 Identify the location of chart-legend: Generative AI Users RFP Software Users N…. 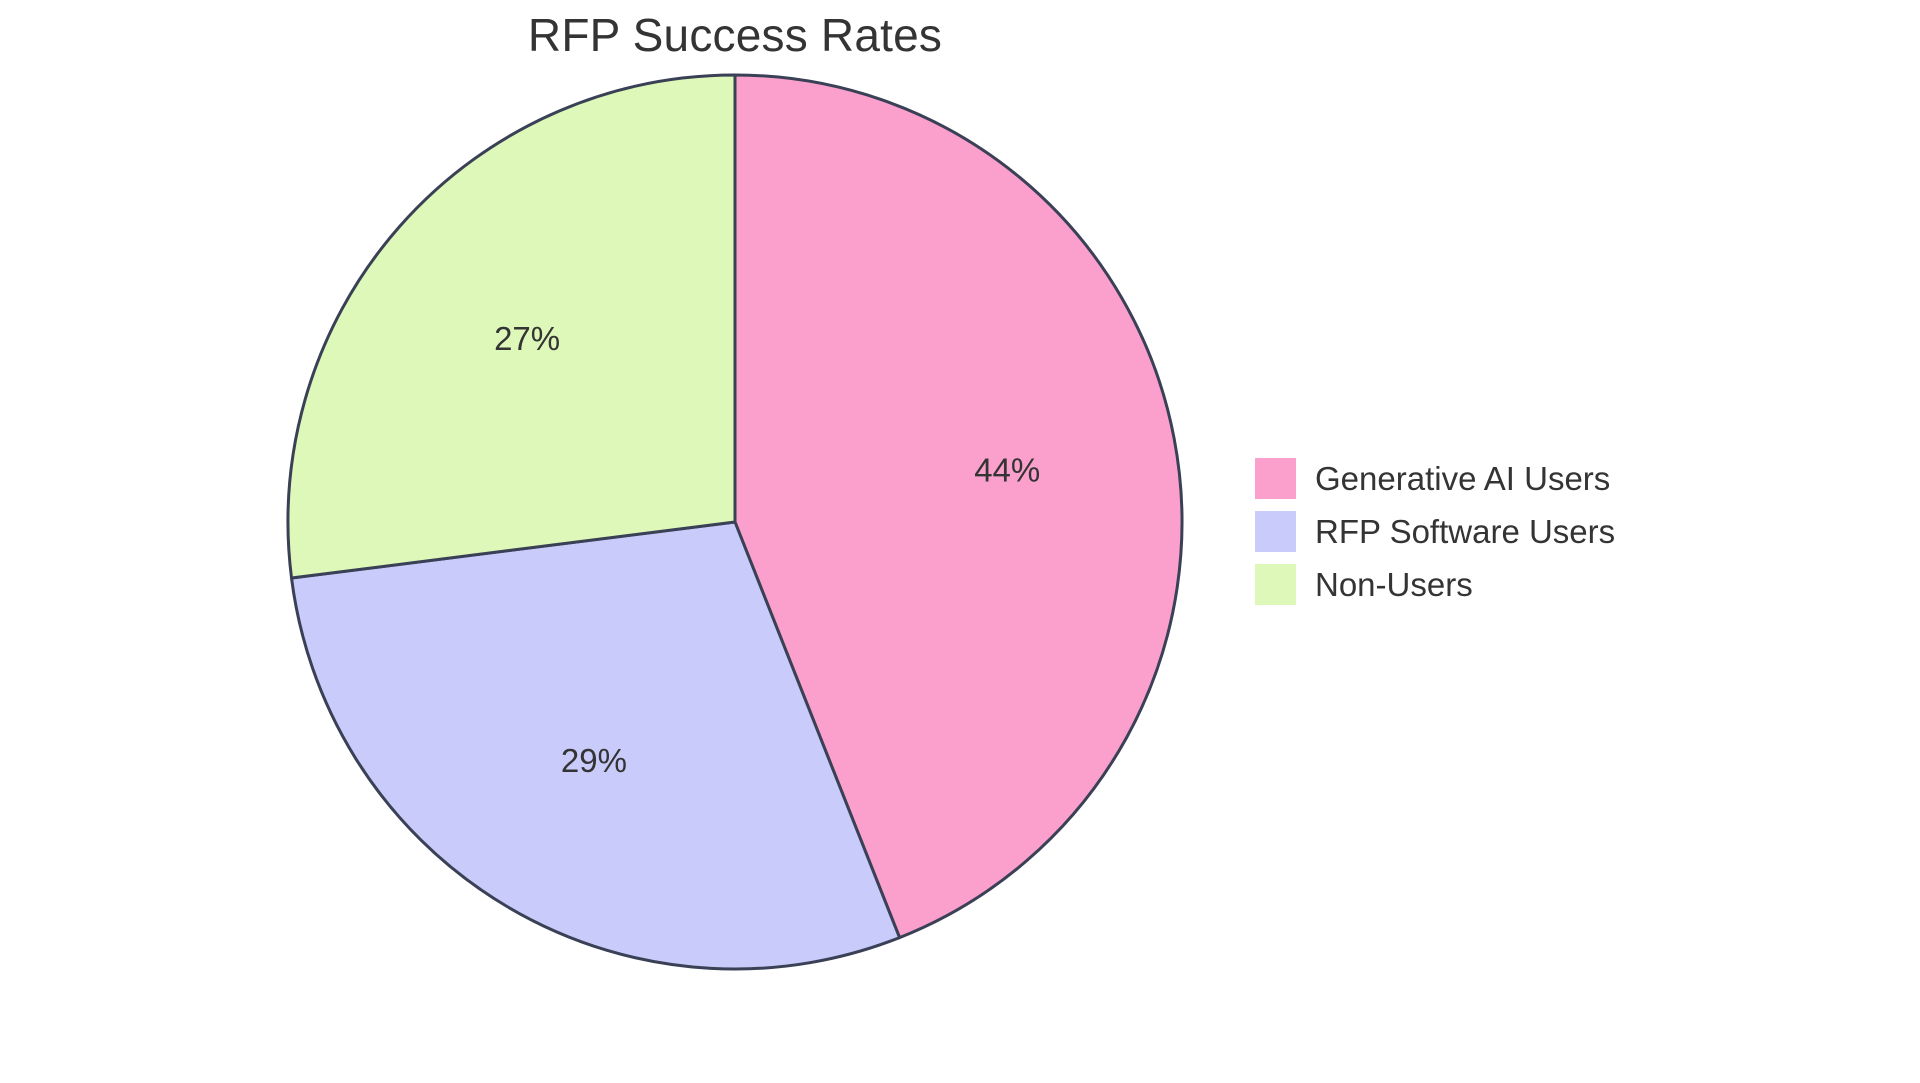
(1435, 531).